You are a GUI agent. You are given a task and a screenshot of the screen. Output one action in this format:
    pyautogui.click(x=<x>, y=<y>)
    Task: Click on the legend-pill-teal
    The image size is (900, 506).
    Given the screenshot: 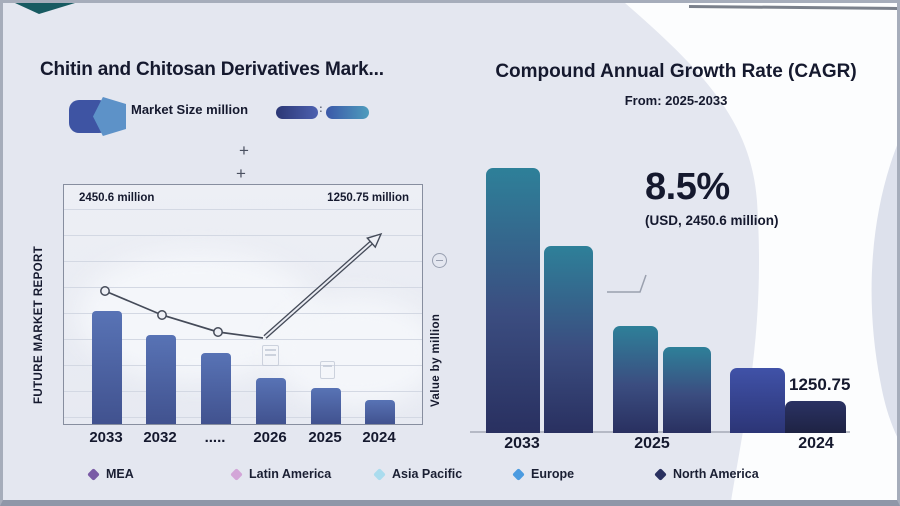 What is the action you would take?
    pyautogui.click(x=347, y=112)
    